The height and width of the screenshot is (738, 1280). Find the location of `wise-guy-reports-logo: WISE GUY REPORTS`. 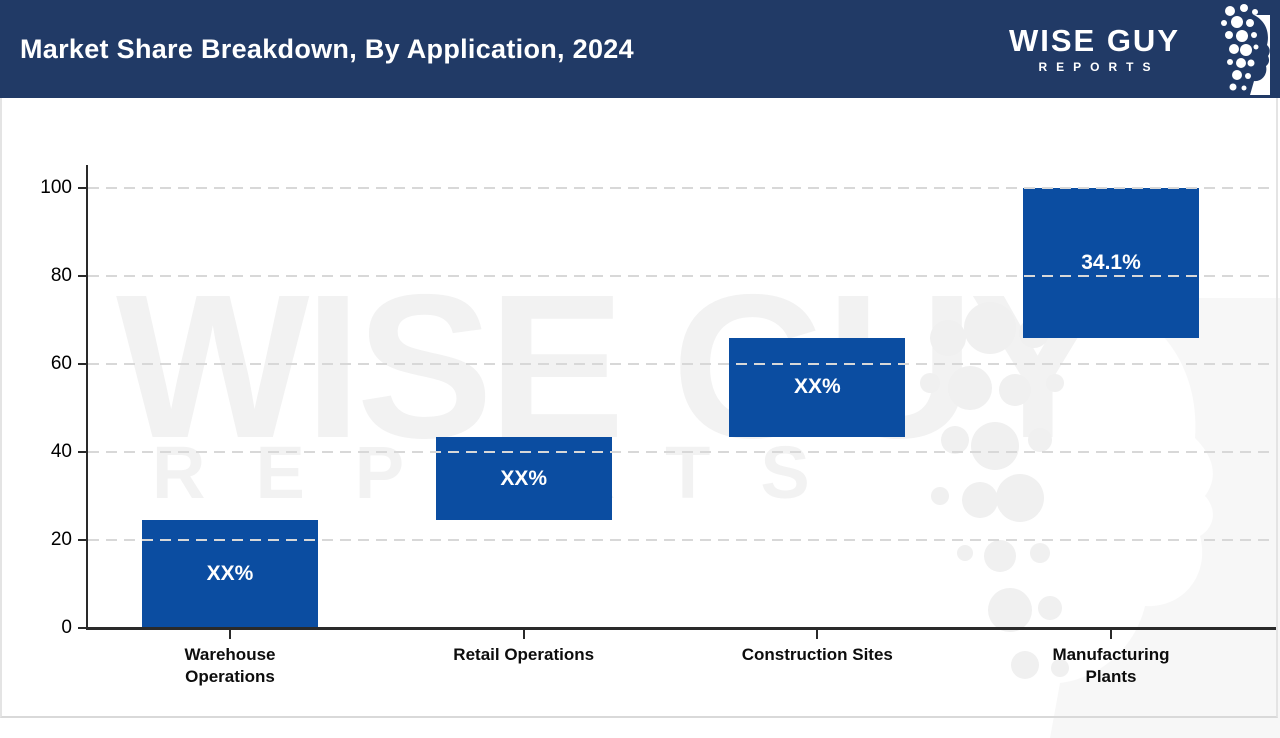

wise-guy-reports-logo: WISE GUY REPORTS is located at coordinates (1139, 49).